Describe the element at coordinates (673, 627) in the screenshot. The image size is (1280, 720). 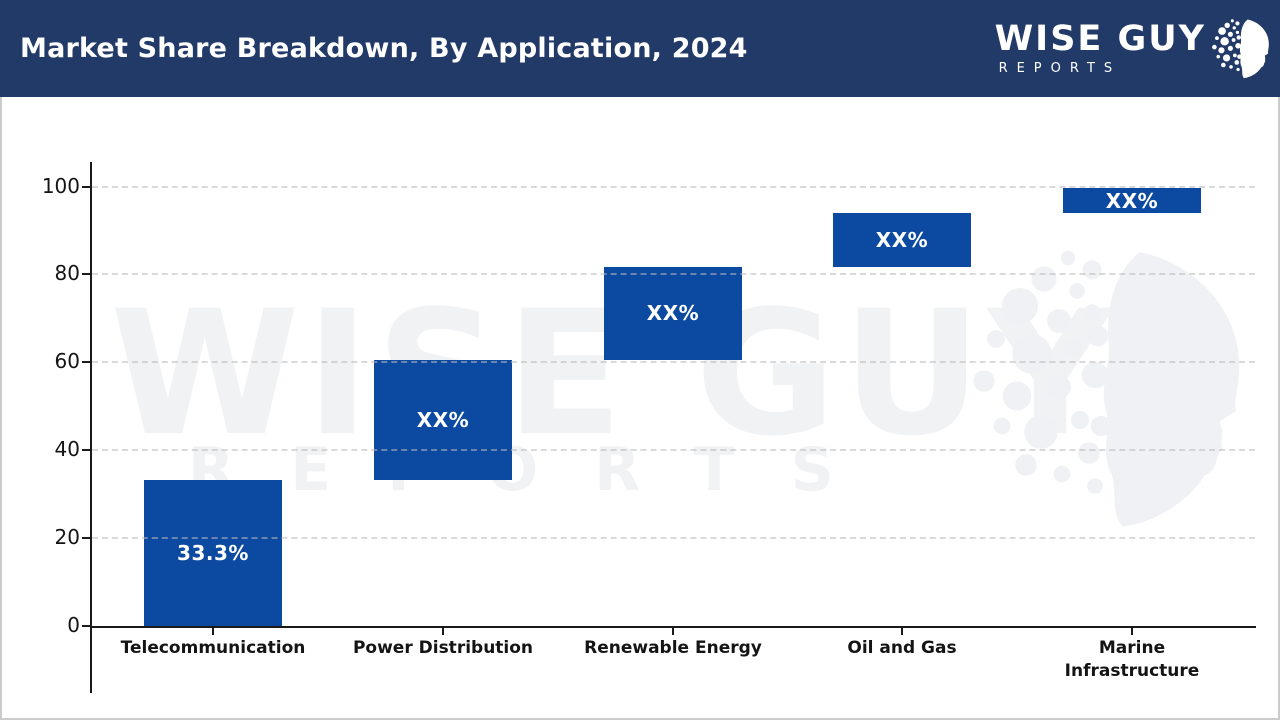
I see `x-axis` at that location.